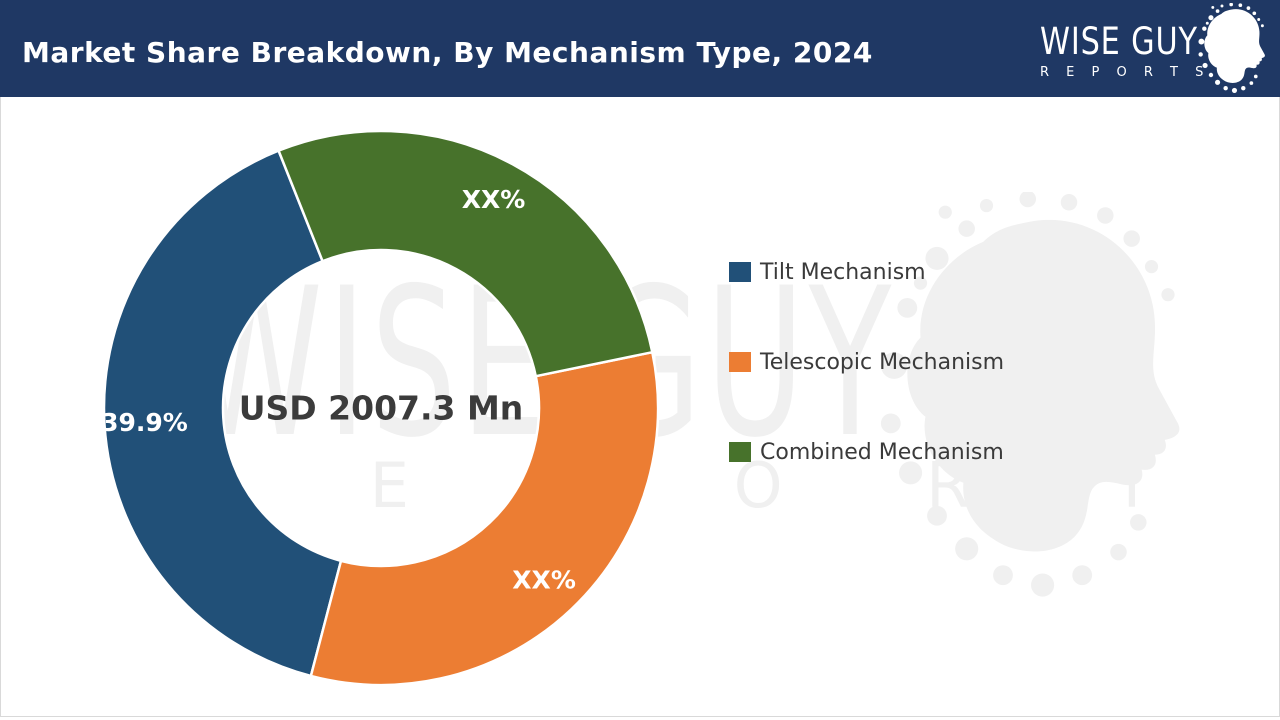  Describe the element at coordinates (1119, 41) in the screenshot. I see `brand-name: WISE GUY` at that location.